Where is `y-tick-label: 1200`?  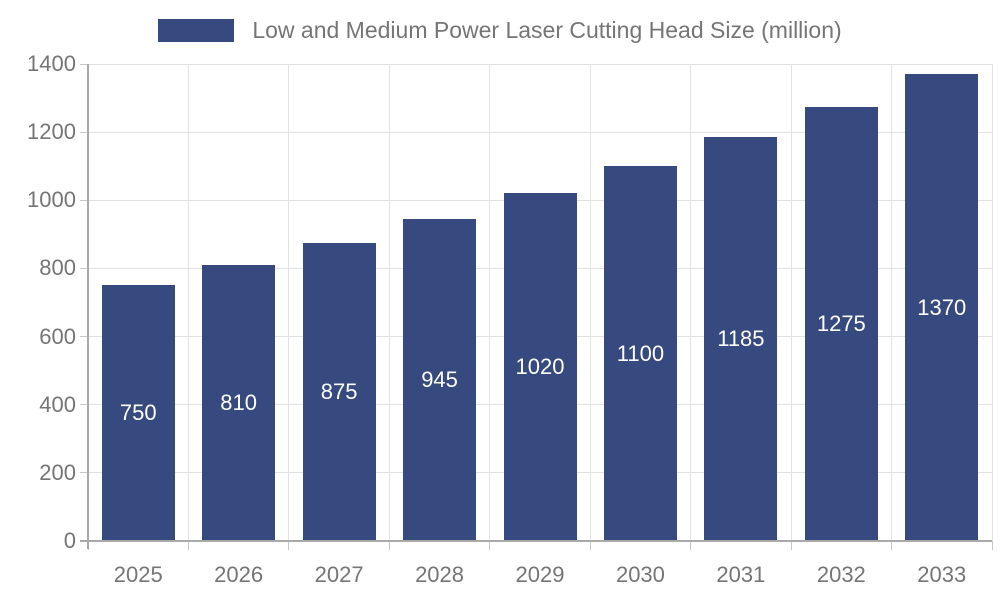 y-tick-label: 1200 is located at coordinates (51, 132).